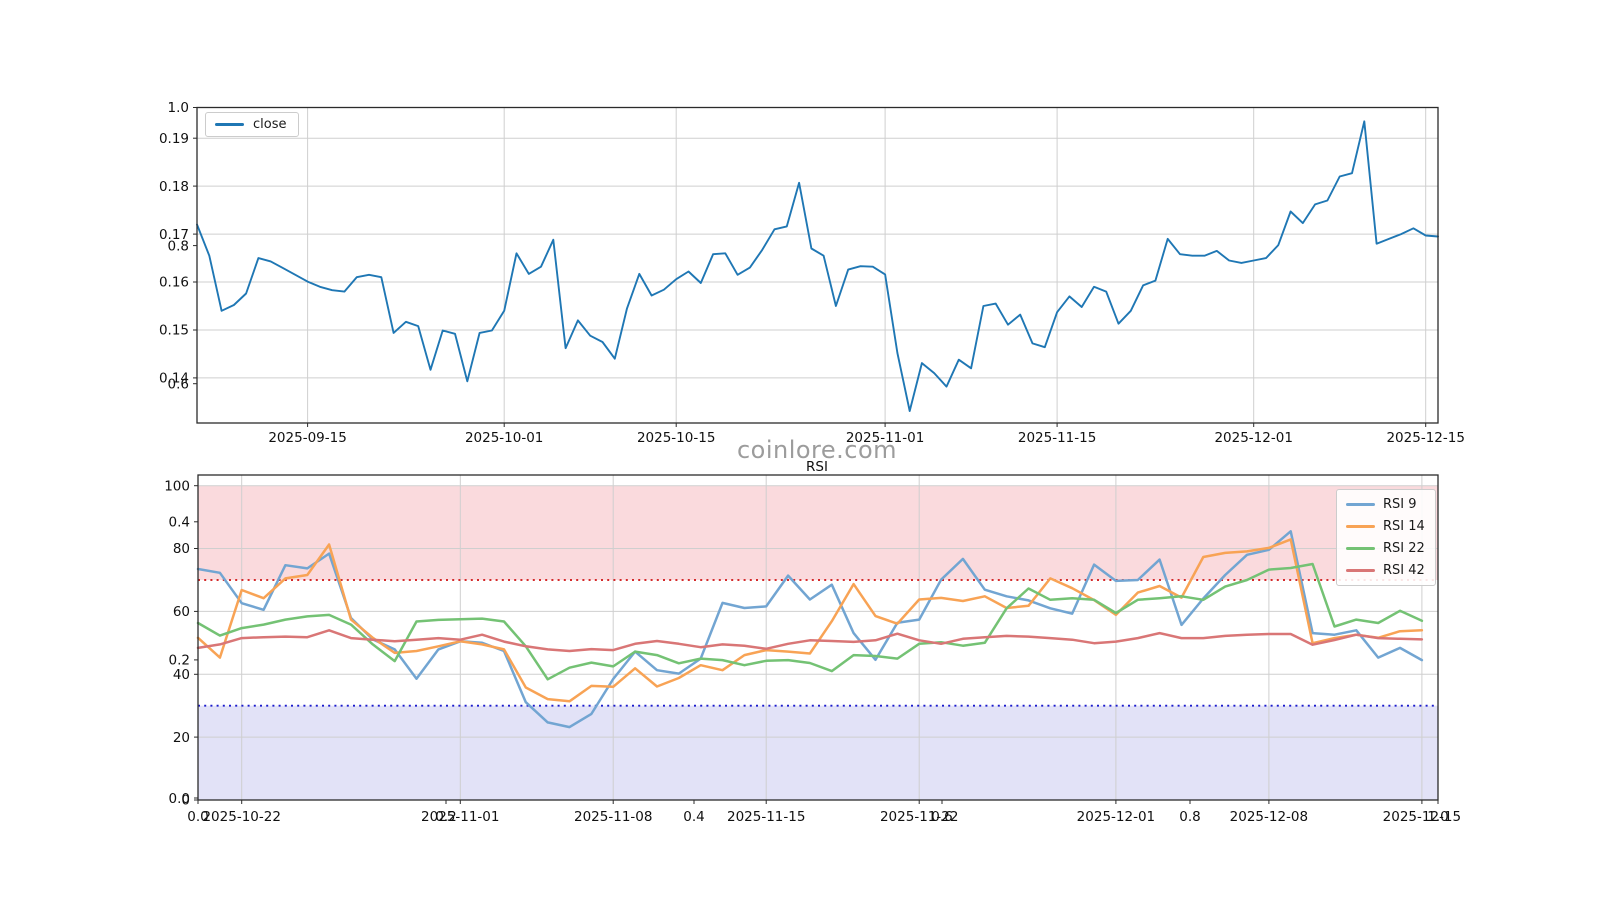  I want to click on x-tick-label: 2025-10-15, so click(676, 438).